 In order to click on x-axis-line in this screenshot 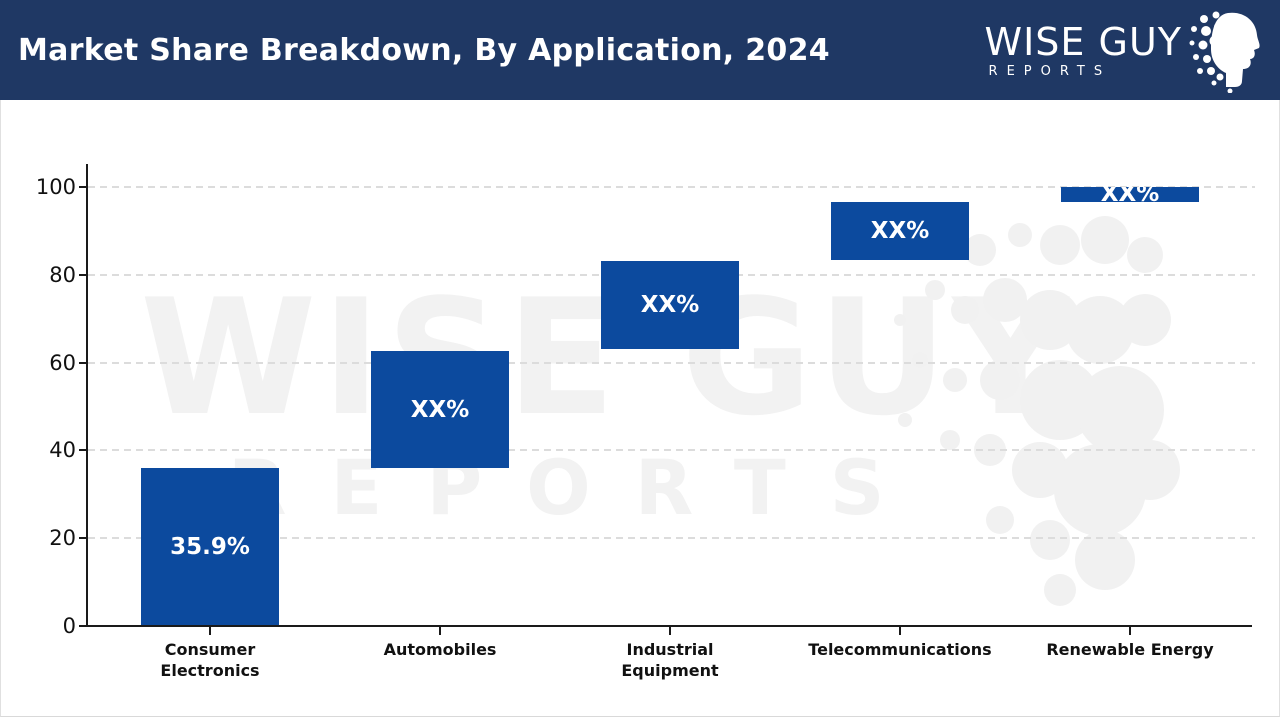, I will do `click(669, 626)`.